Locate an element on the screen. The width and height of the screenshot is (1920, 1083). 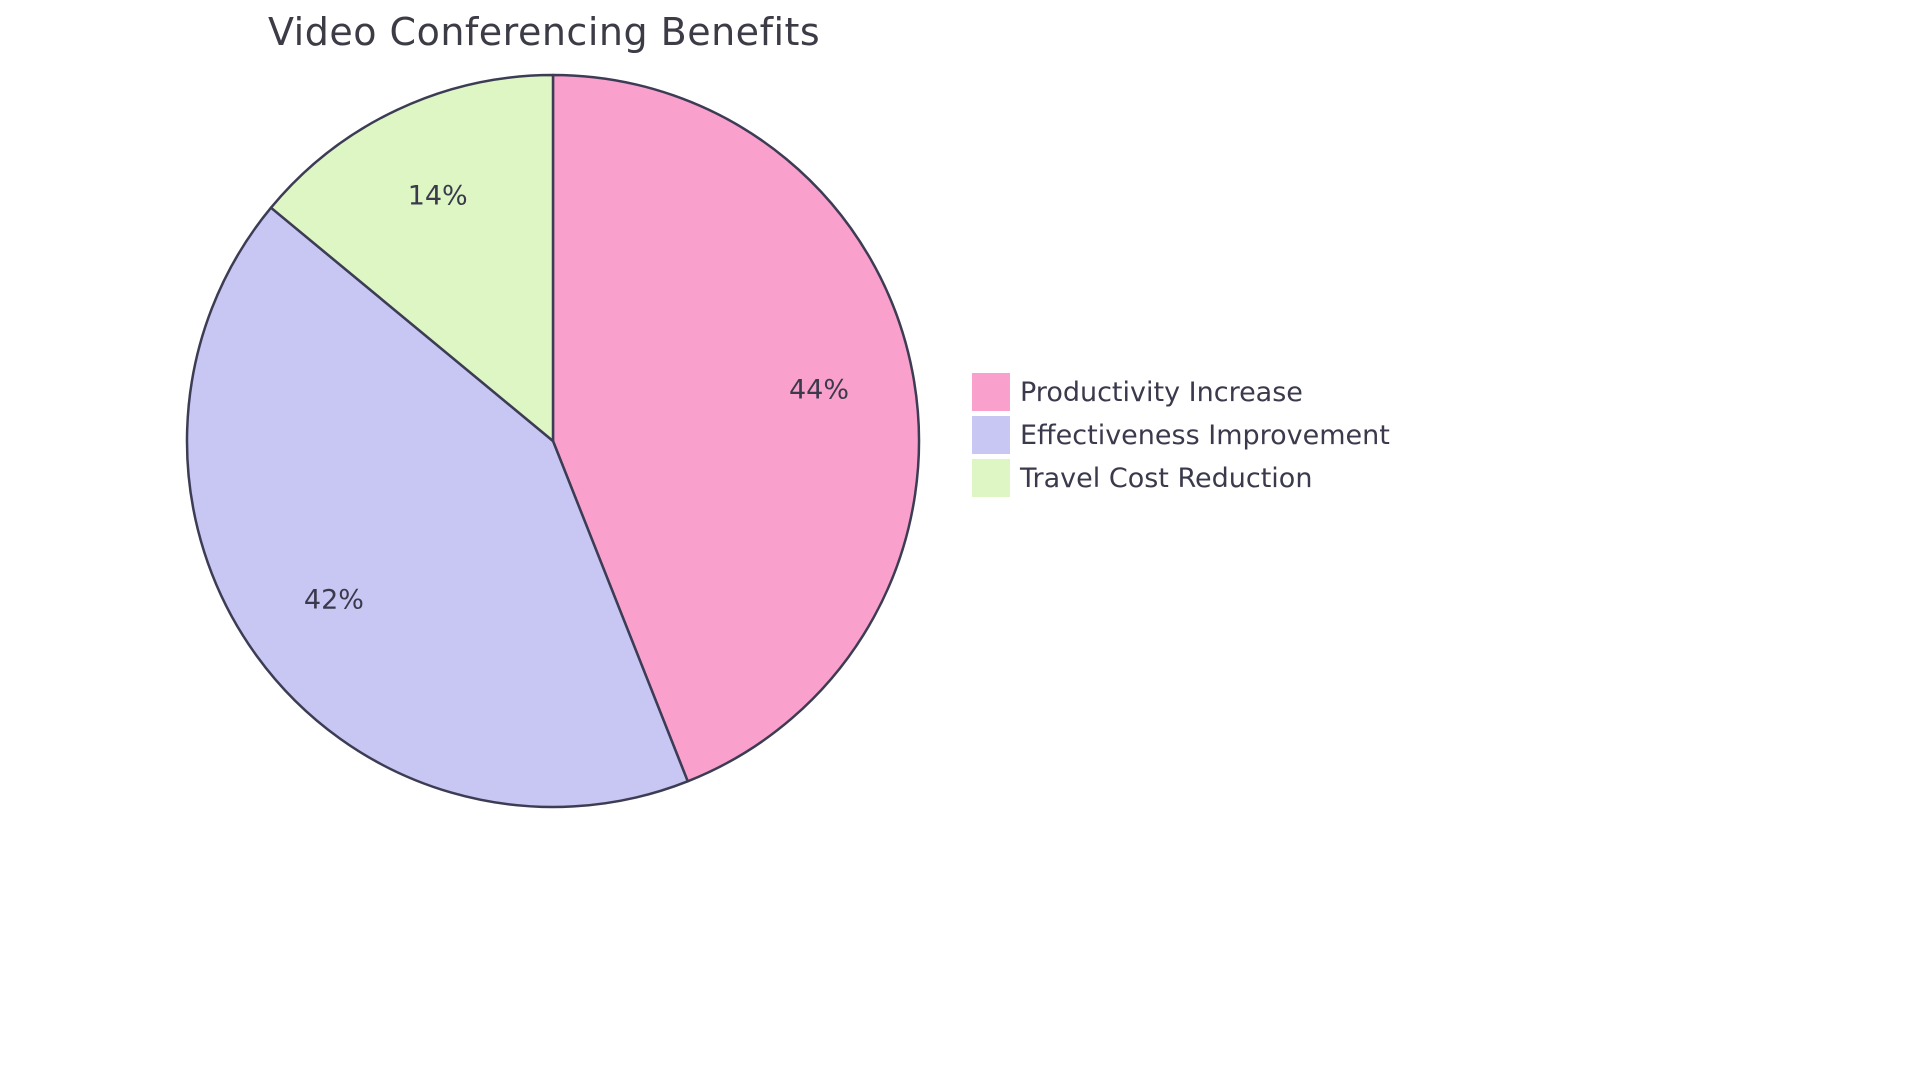
pie-slice-productivity-increase is located at coordinates (736, 428).